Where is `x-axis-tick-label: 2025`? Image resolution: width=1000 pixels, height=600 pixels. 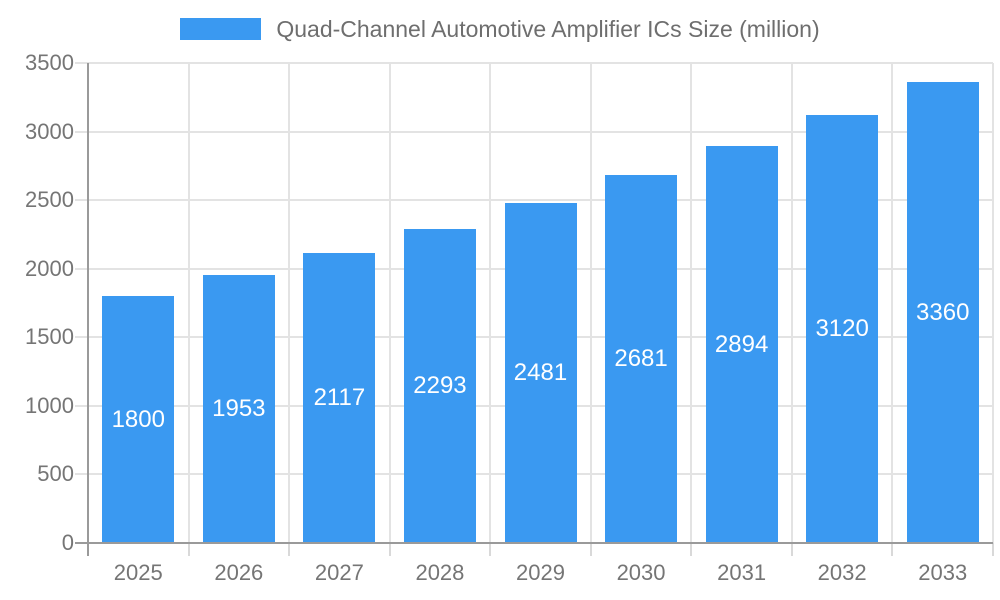 x-axis-tick-label: 2025 is located at coordinates (138, 572).